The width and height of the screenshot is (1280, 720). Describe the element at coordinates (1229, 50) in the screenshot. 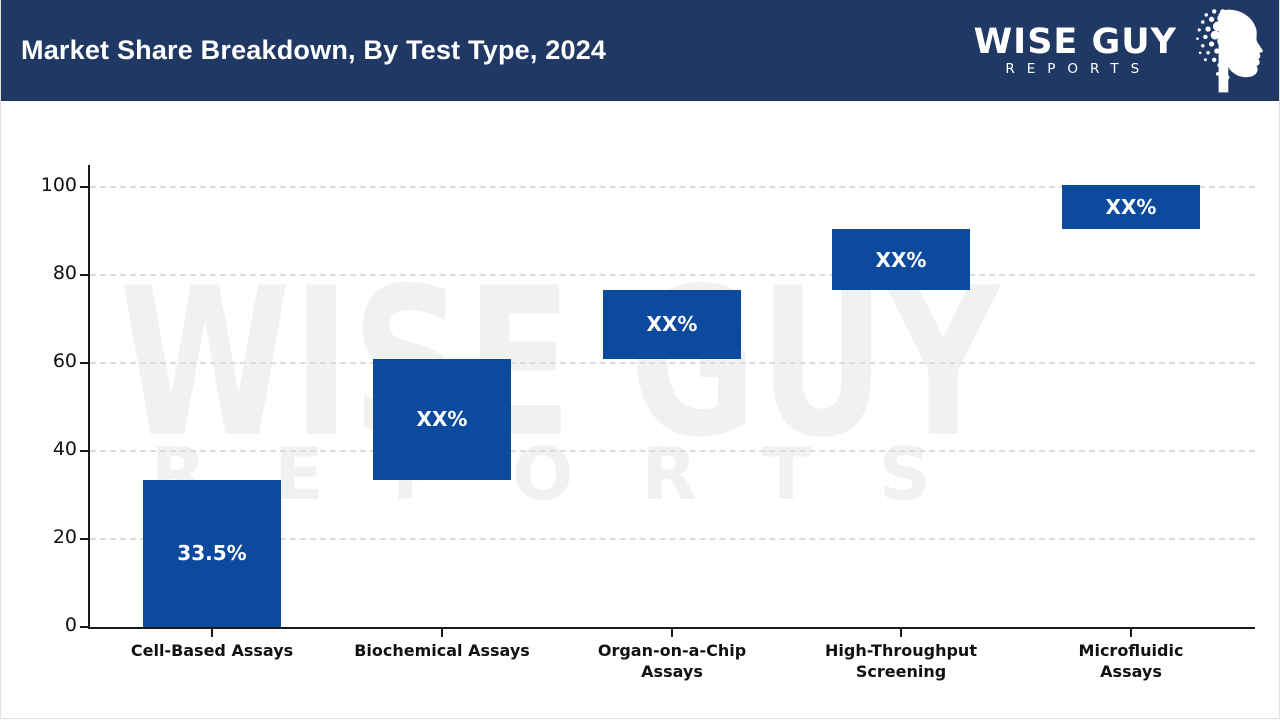

I see `brand-face-icon` at that location.